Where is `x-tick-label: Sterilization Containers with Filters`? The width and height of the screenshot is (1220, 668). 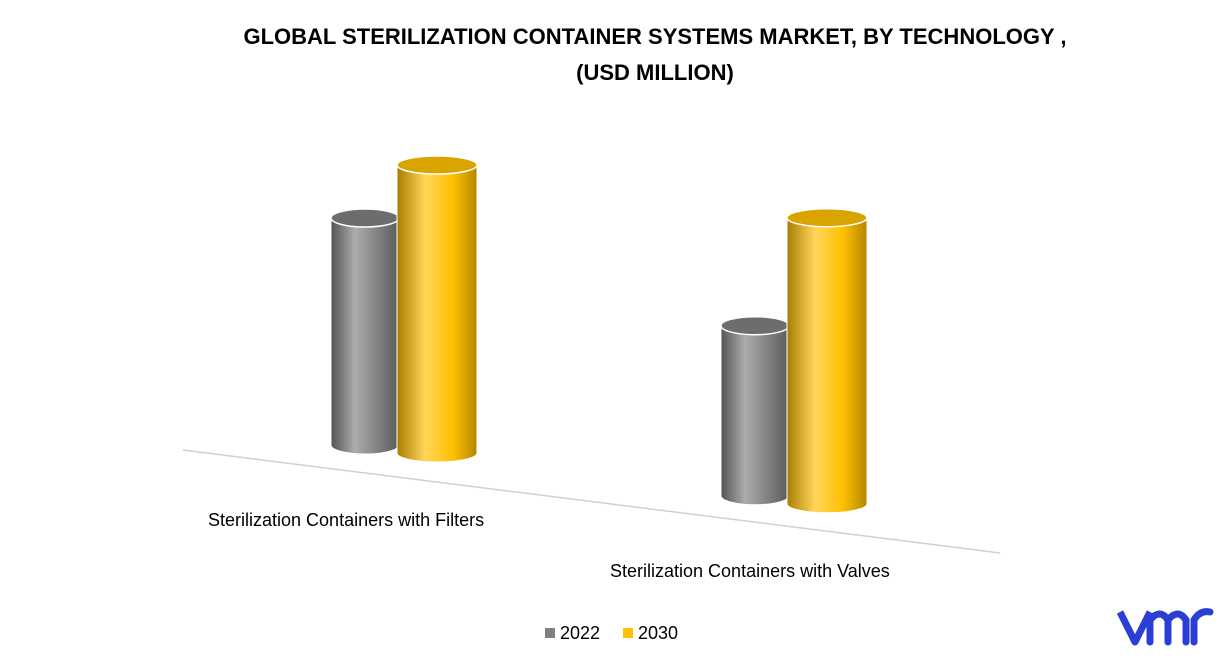
x-tick-label: Sterilization Containers with Filters is located at coordinates (346, 520).